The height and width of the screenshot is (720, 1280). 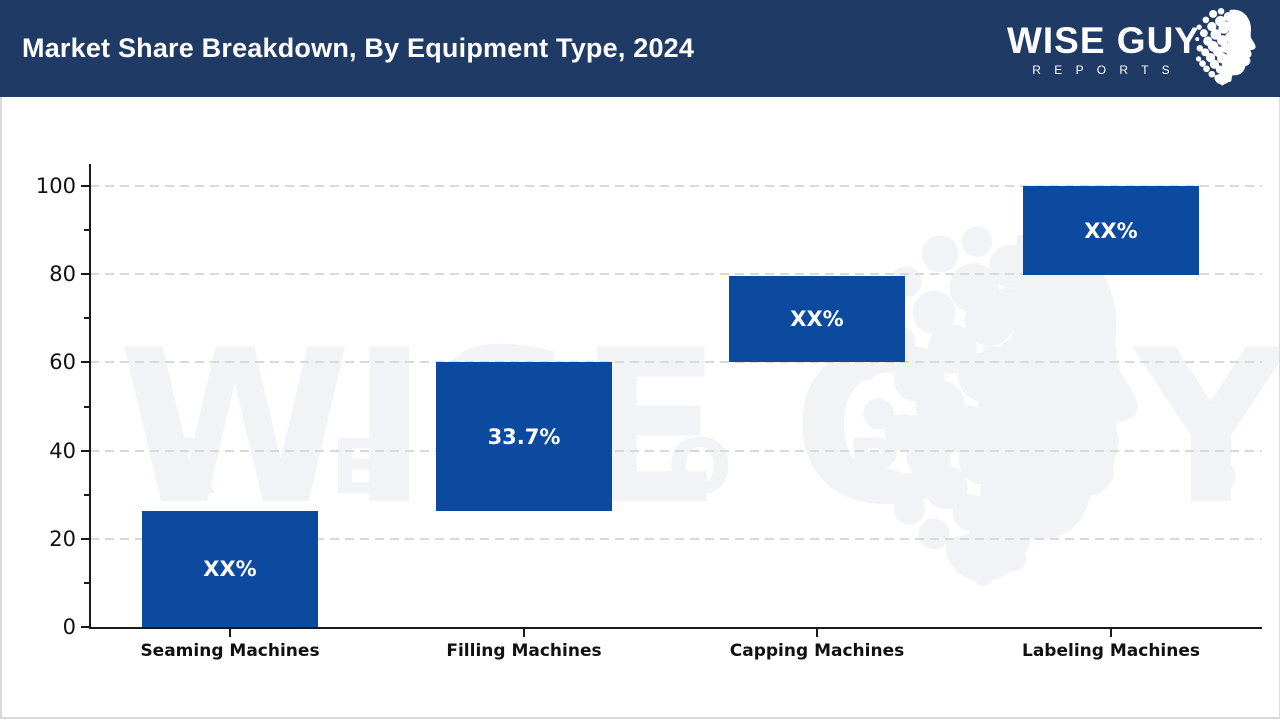 I want to click on logo-wordmark: WISE GUY, so click(x=1103, y=40).